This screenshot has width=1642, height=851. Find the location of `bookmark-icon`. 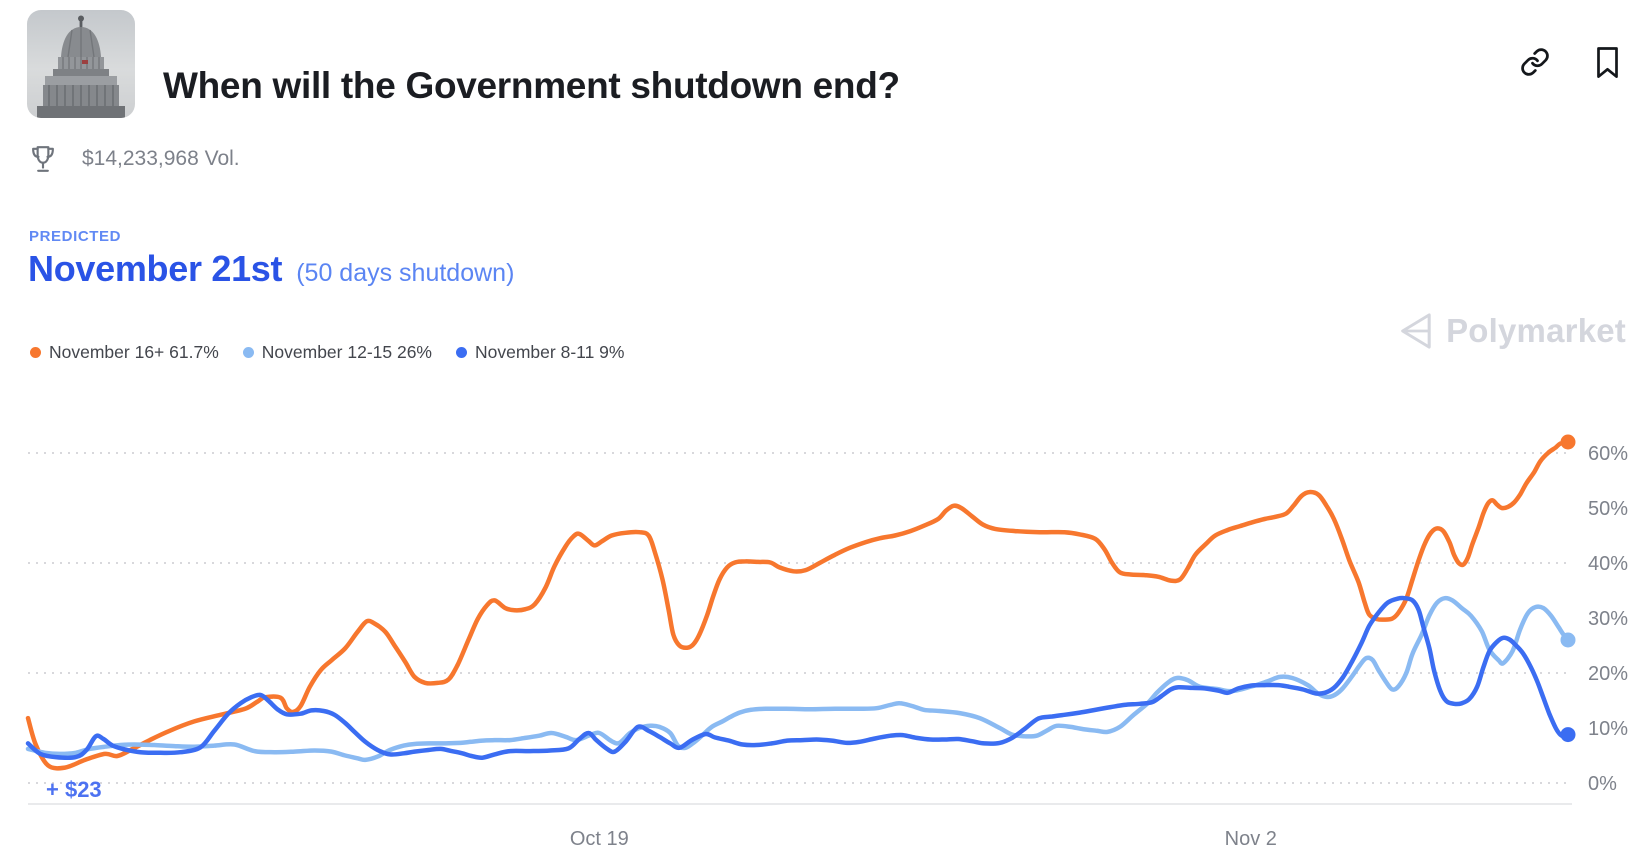

bookmark-icon is located at coordinates (1607, 62).